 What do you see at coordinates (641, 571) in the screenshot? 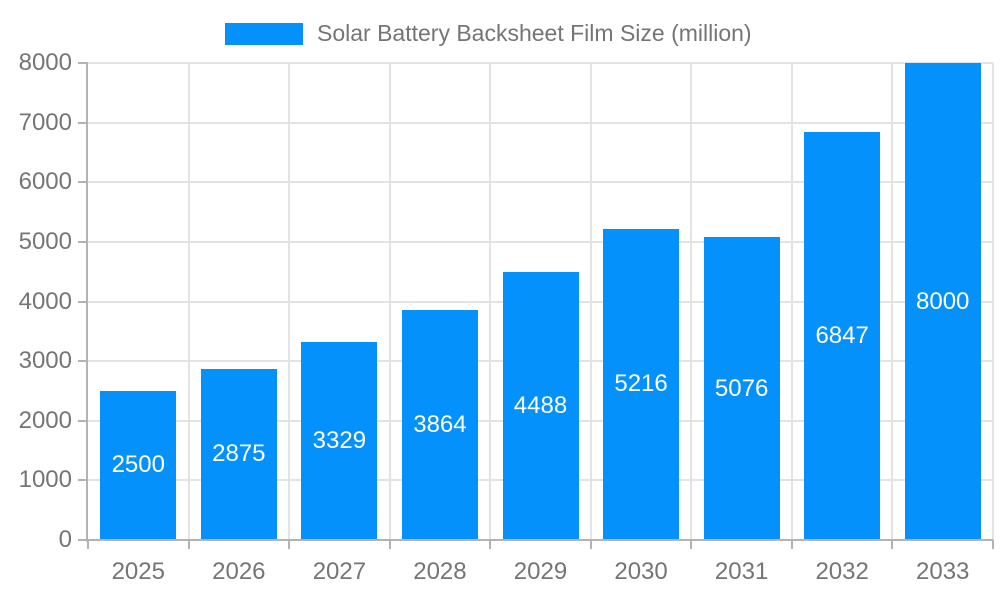
I see `x-tick-label: 2030` at bounding box center [641, 571].